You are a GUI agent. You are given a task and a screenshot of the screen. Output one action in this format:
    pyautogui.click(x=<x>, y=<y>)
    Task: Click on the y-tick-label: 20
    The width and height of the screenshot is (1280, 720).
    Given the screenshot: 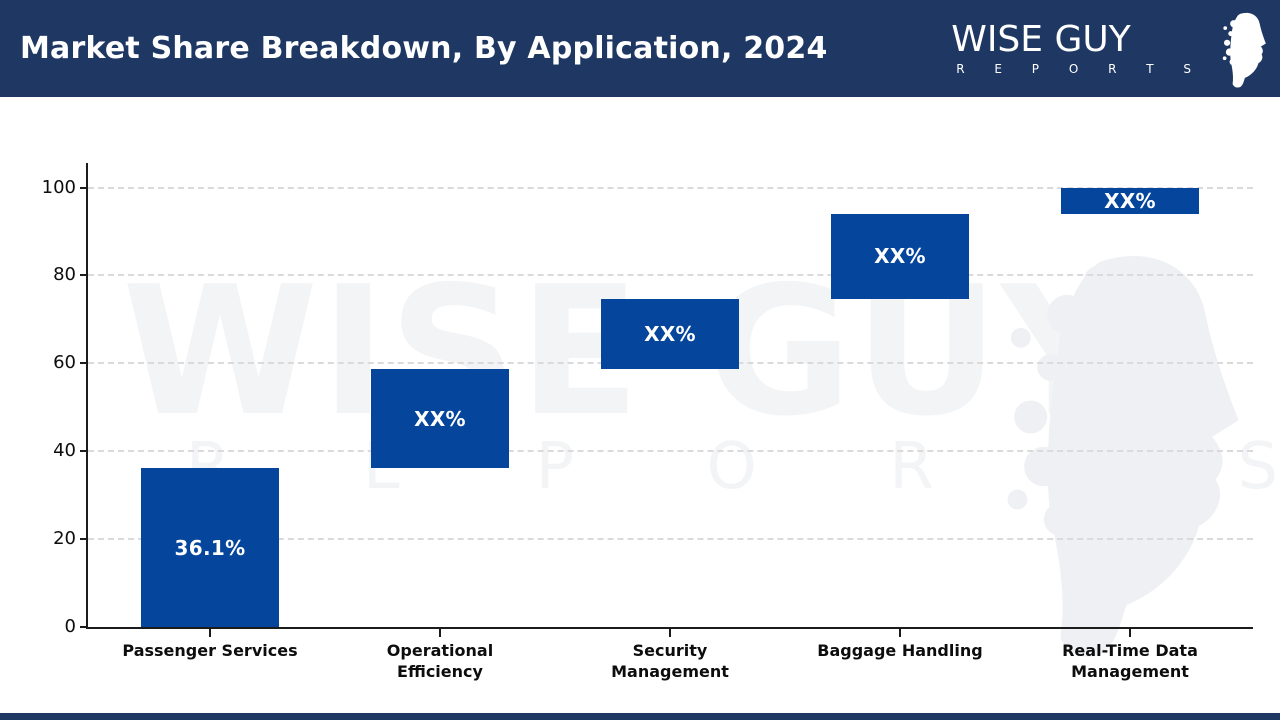 What is the action you would take?
    pyautogui.click(x=64, y=539)
    